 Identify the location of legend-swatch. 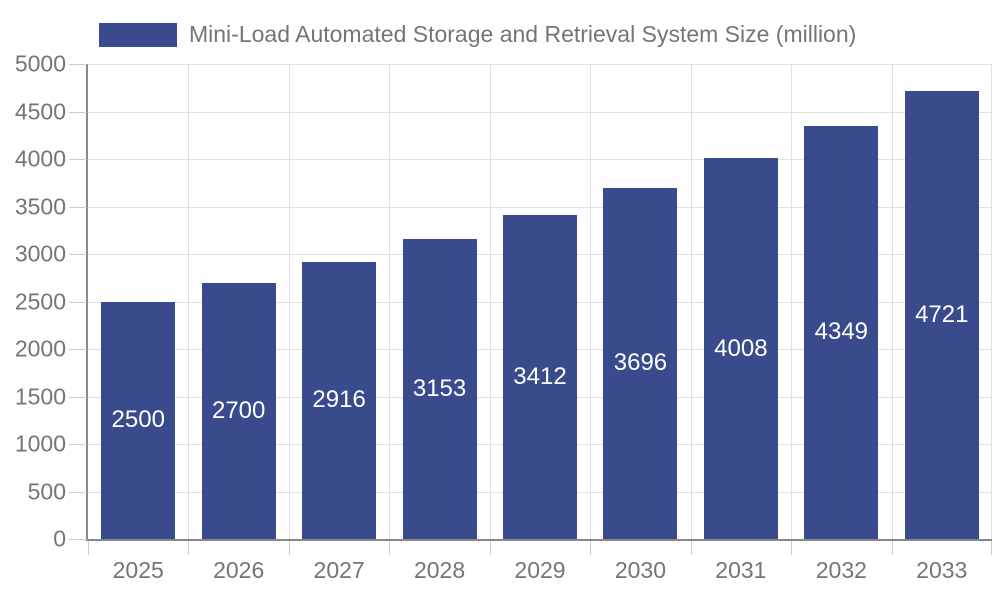
(138, 34).